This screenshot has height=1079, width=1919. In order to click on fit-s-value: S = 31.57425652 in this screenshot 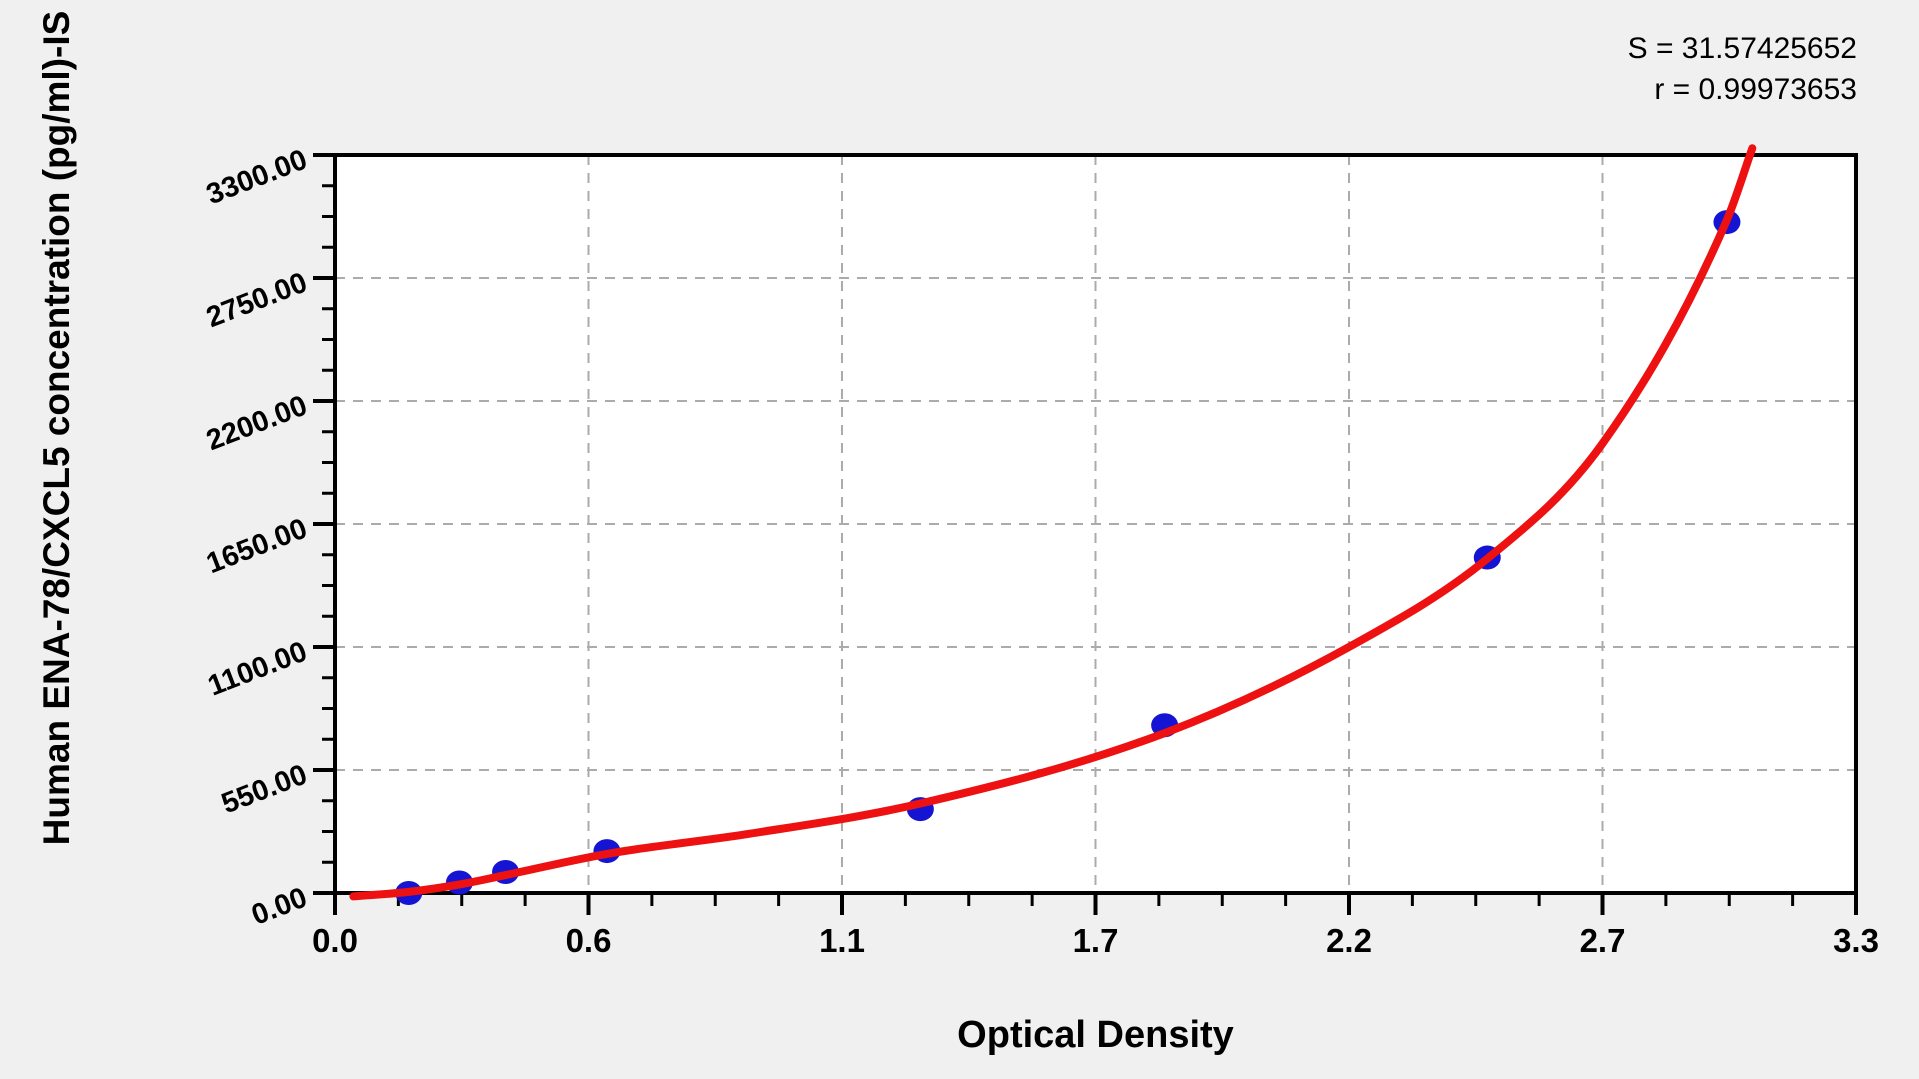, I will do `click(1742, 48)`.